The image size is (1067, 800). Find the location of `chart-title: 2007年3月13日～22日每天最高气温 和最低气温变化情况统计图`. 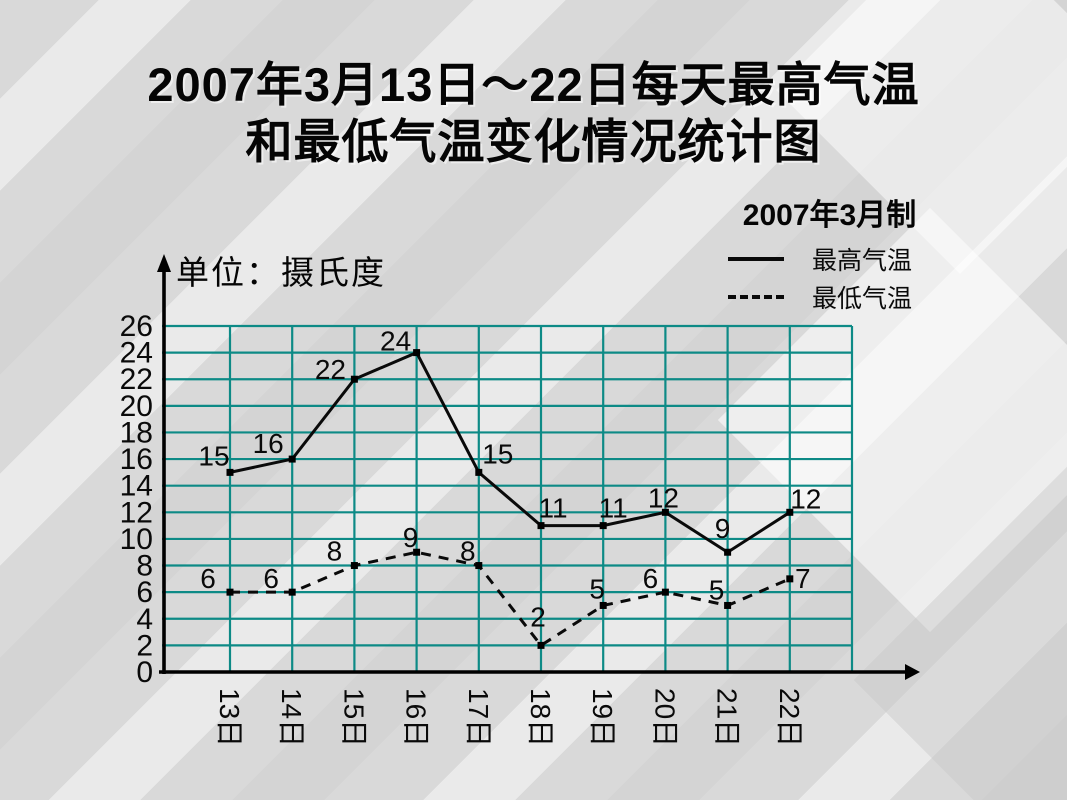

chart-title: 2007年3月13日～22日每天最高气温 和最低气温变化情况统计图 is located at coordinates (533, 113).